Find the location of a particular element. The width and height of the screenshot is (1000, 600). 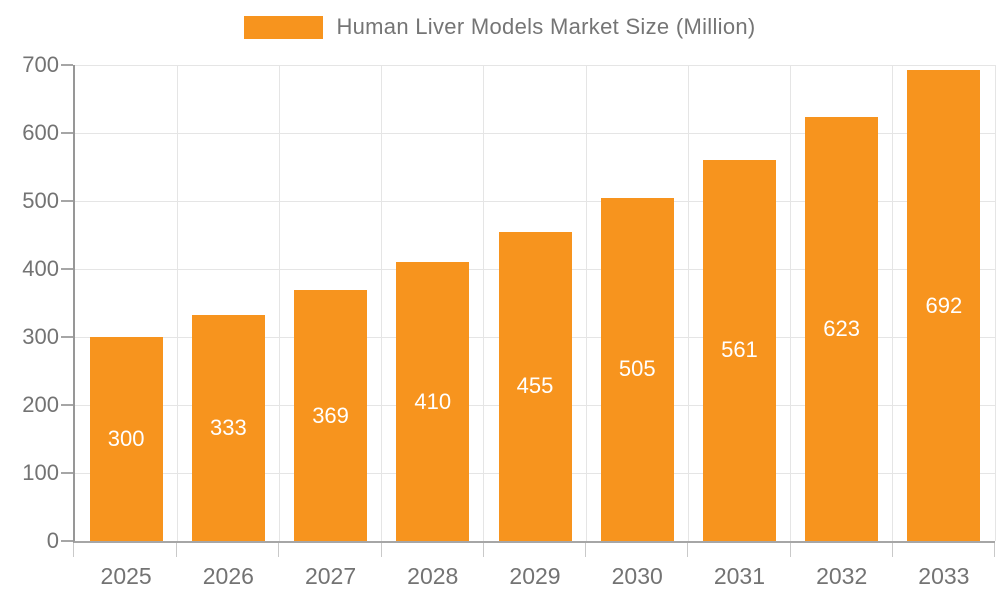

legend-swatch is located at coordinates (284, 27).